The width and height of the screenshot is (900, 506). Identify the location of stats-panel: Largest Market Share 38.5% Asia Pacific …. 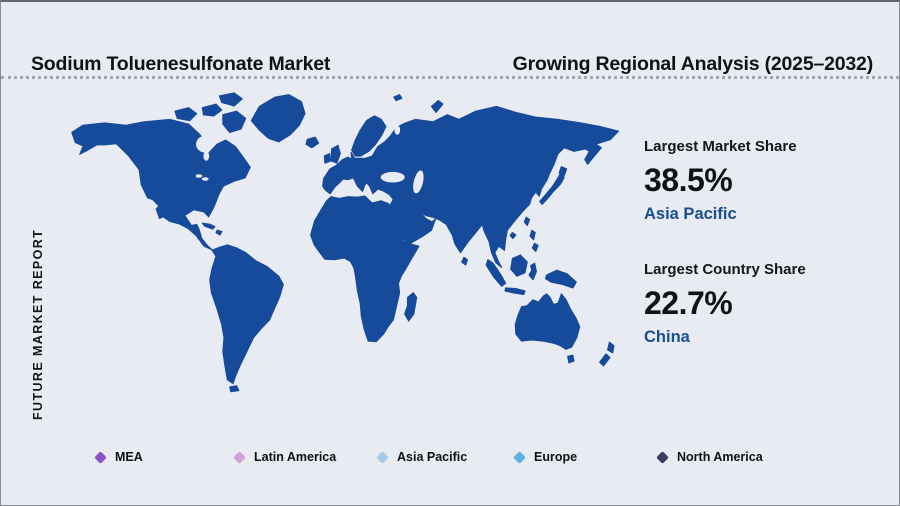
(764, 261).